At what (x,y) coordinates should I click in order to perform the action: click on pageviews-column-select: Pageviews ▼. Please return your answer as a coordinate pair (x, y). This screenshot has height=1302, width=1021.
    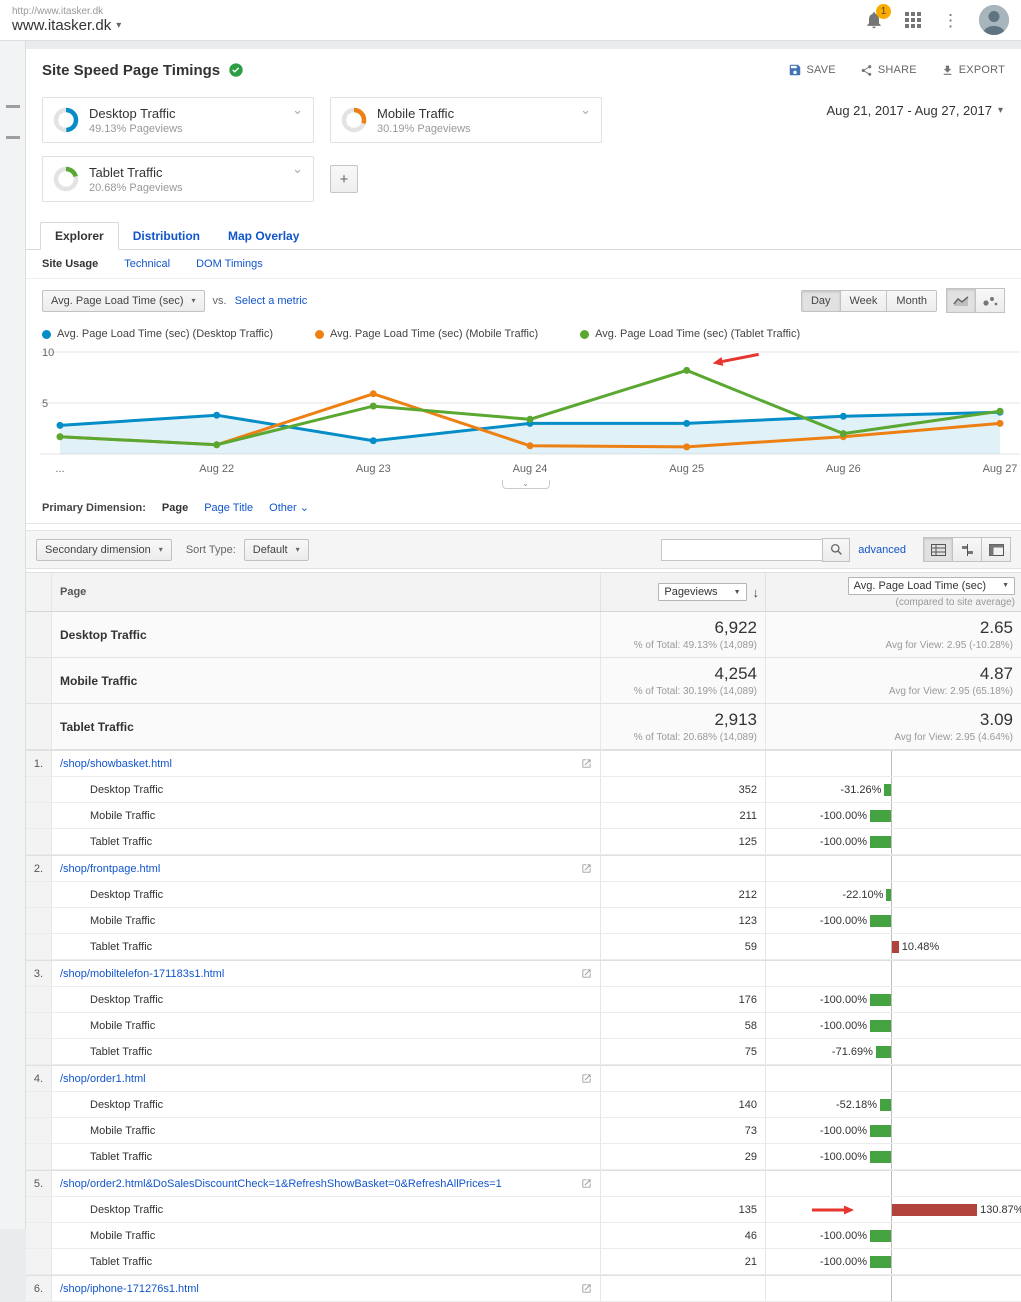
    Looking at the image, I should click on (702, 592).